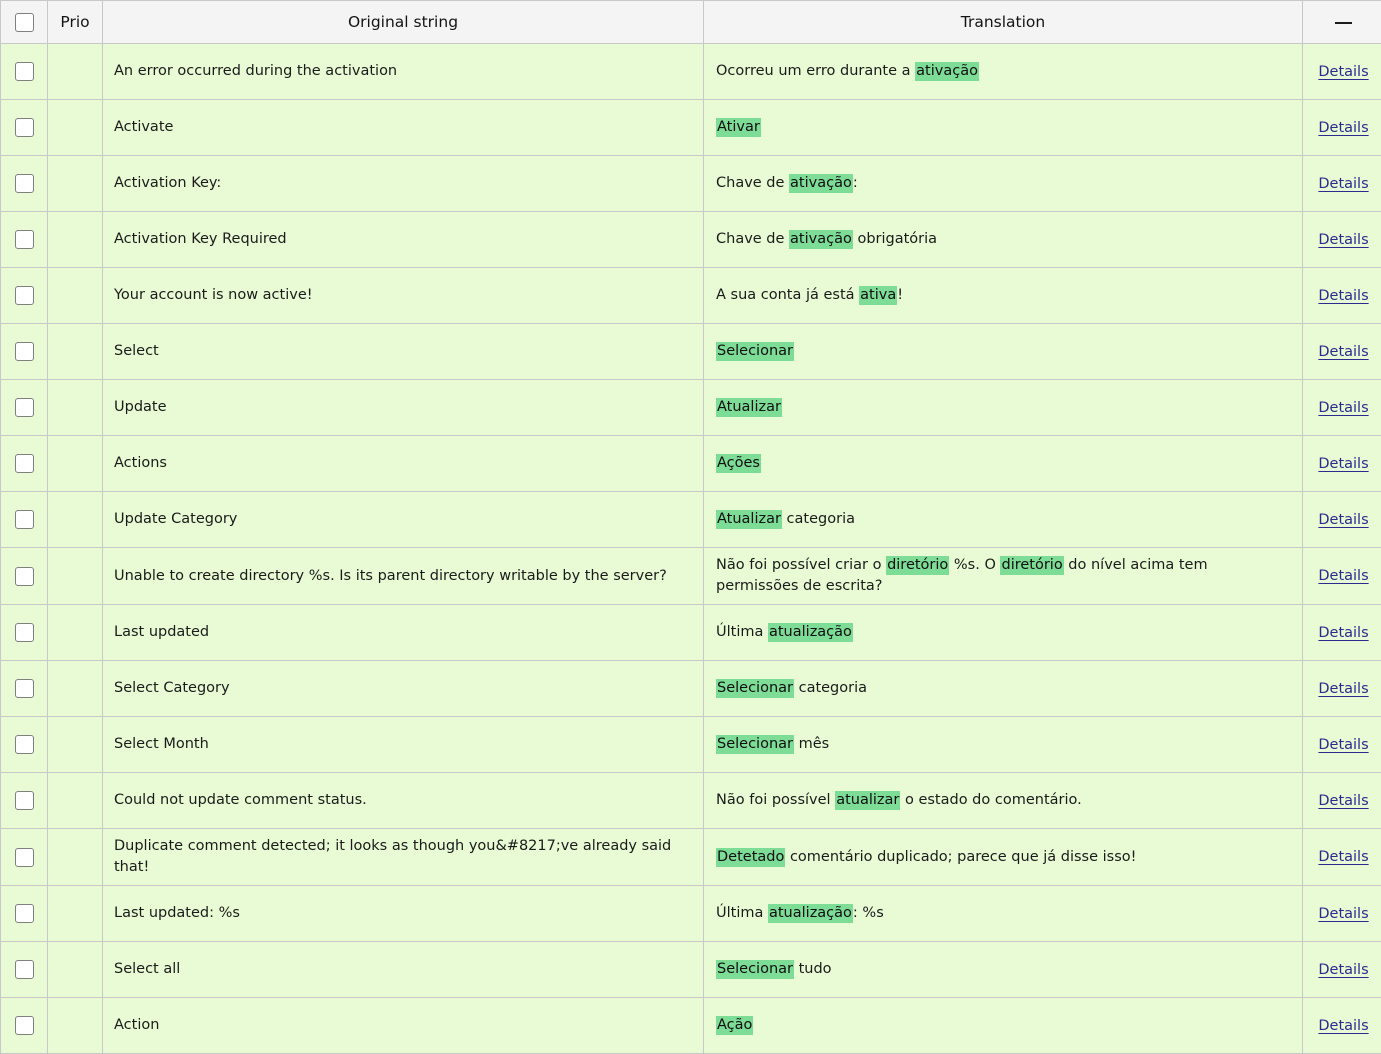 This screenshot has width=1381, height=1054. Describe the element at coordinates (403, 22) in the screenshot. I see `column-header-original-string: Original string` at that location.